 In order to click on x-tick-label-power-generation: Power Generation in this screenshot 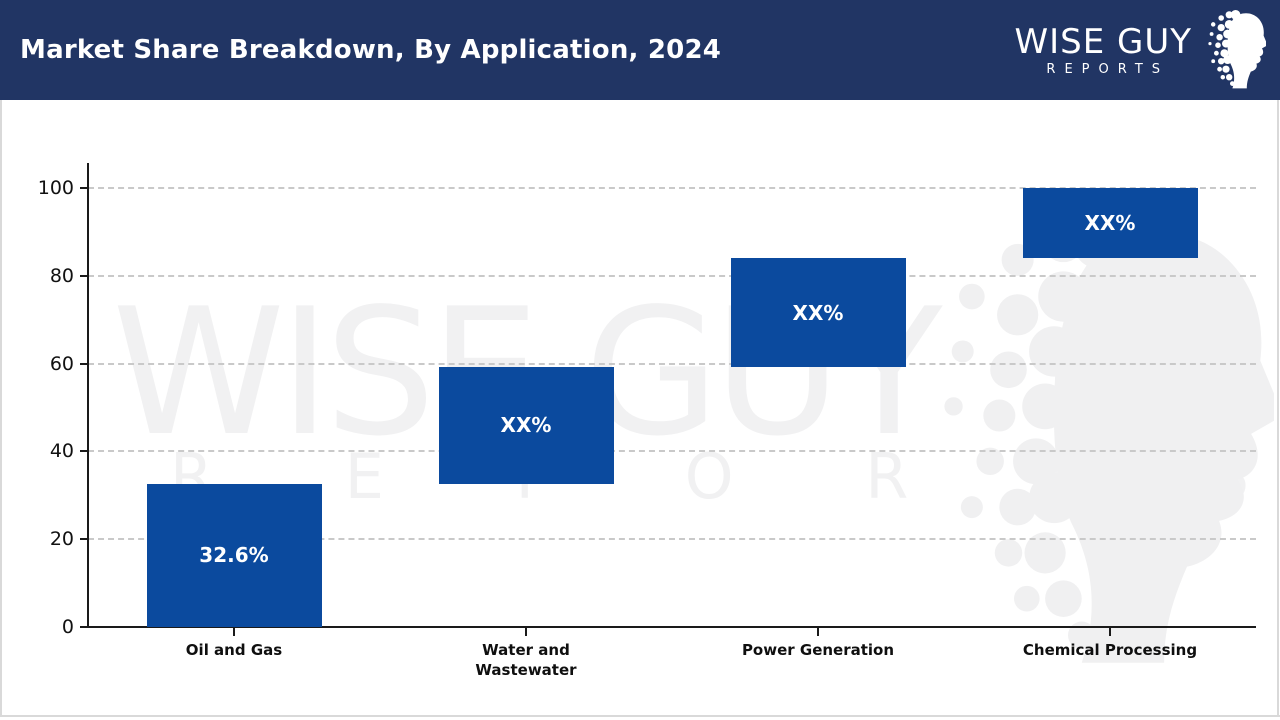, I will do `click(818, 650)`.